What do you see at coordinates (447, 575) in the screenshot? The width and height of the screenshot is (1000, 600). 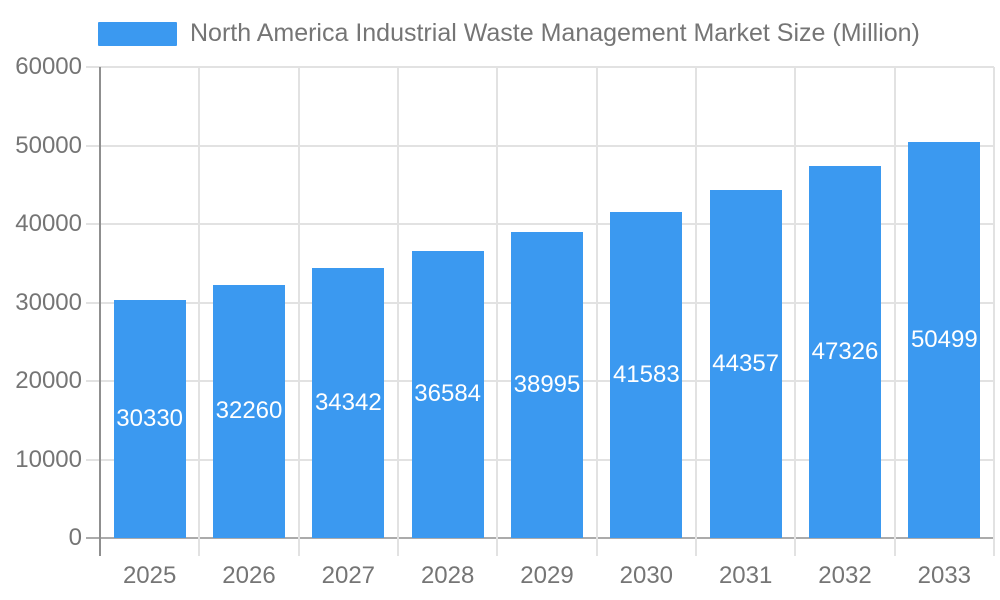 I see `x-tick-label: 2028` at bounding box center [447, 575].